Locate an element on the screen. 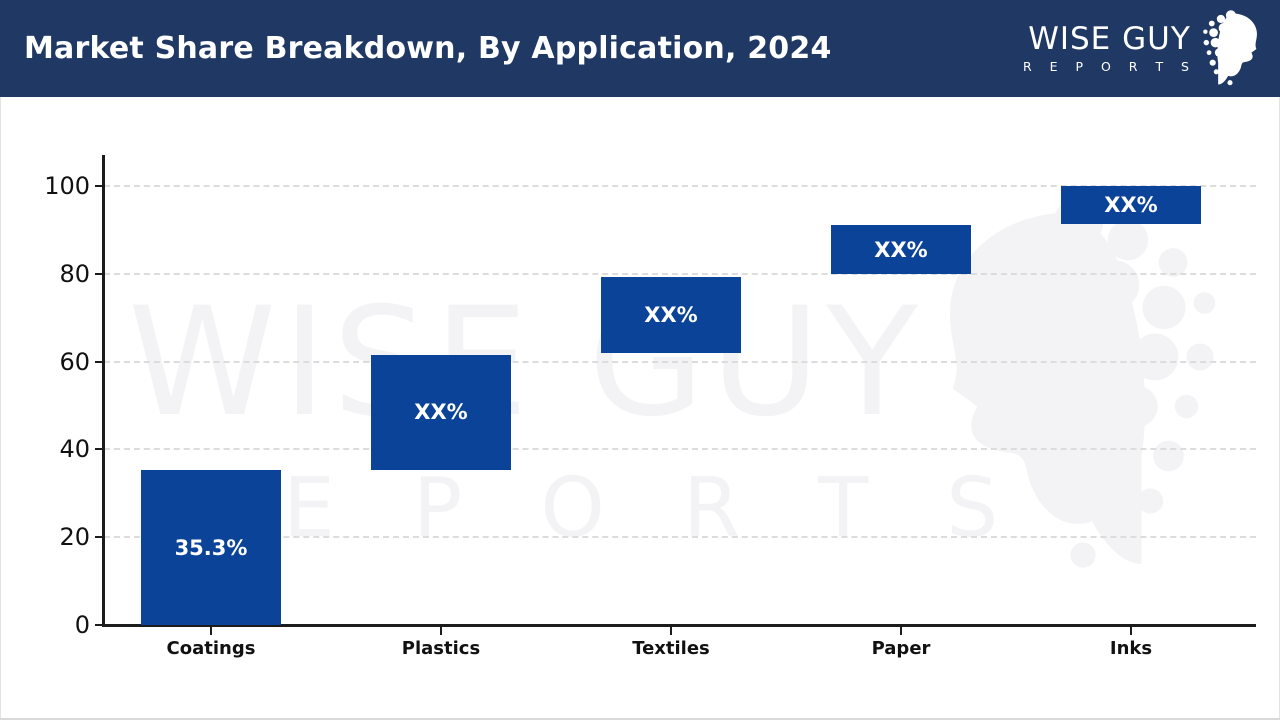  logo-reports-text: R E P O R T S is located at coordinates (1109, 66).